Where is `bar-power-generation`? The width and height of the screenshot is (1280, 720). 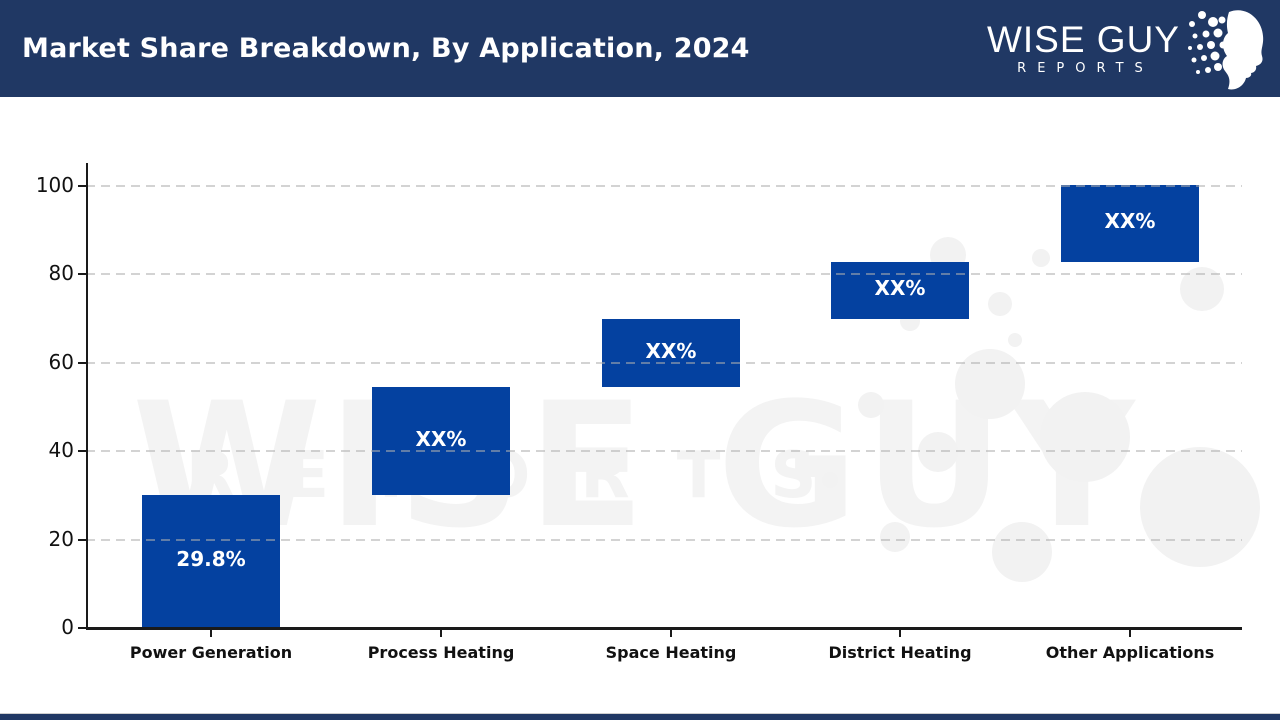
bar-power-generation is located at coordinates (211, 561).